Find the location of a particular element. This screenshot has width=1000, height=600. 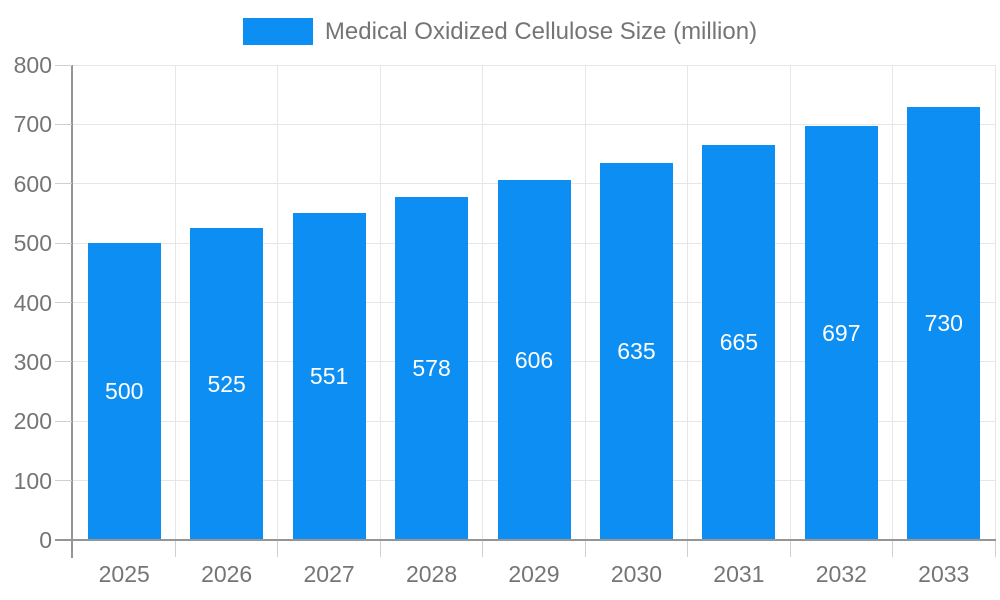

y-tick-label: 0 is located at coordinates (45, 540).